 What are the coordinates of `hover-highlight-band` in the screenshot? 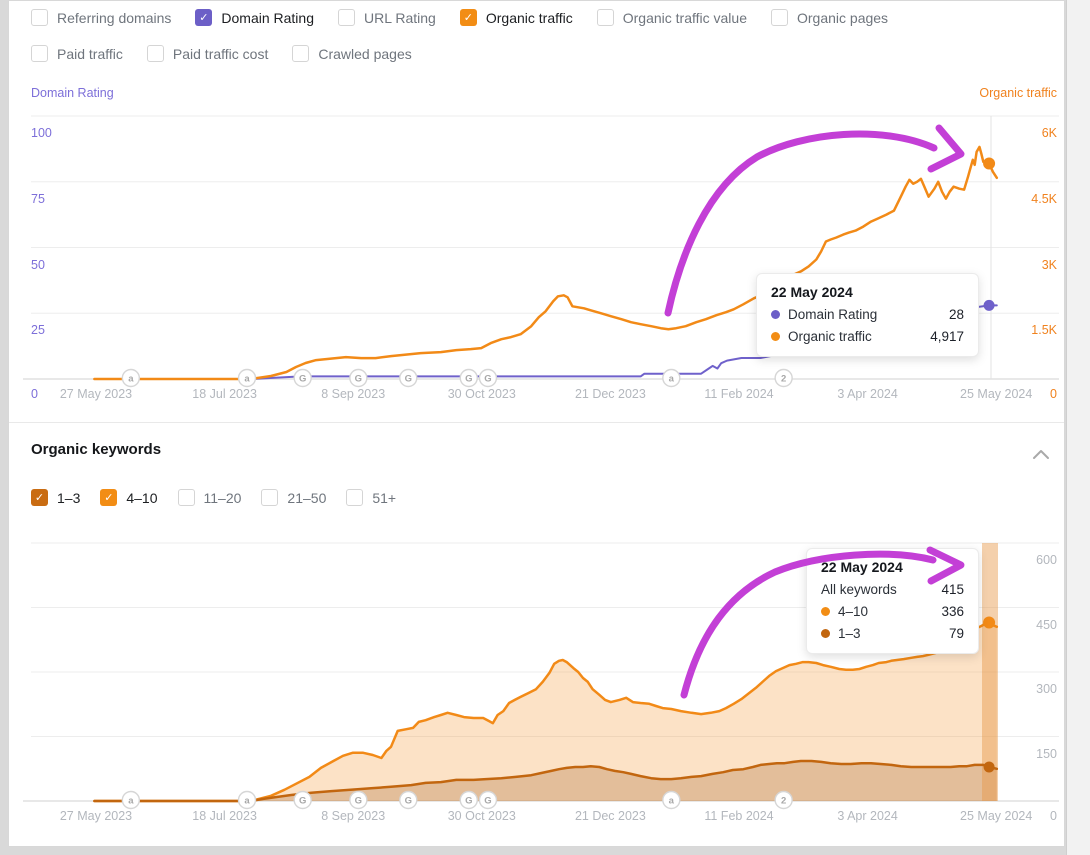 It's located at (990, 672).